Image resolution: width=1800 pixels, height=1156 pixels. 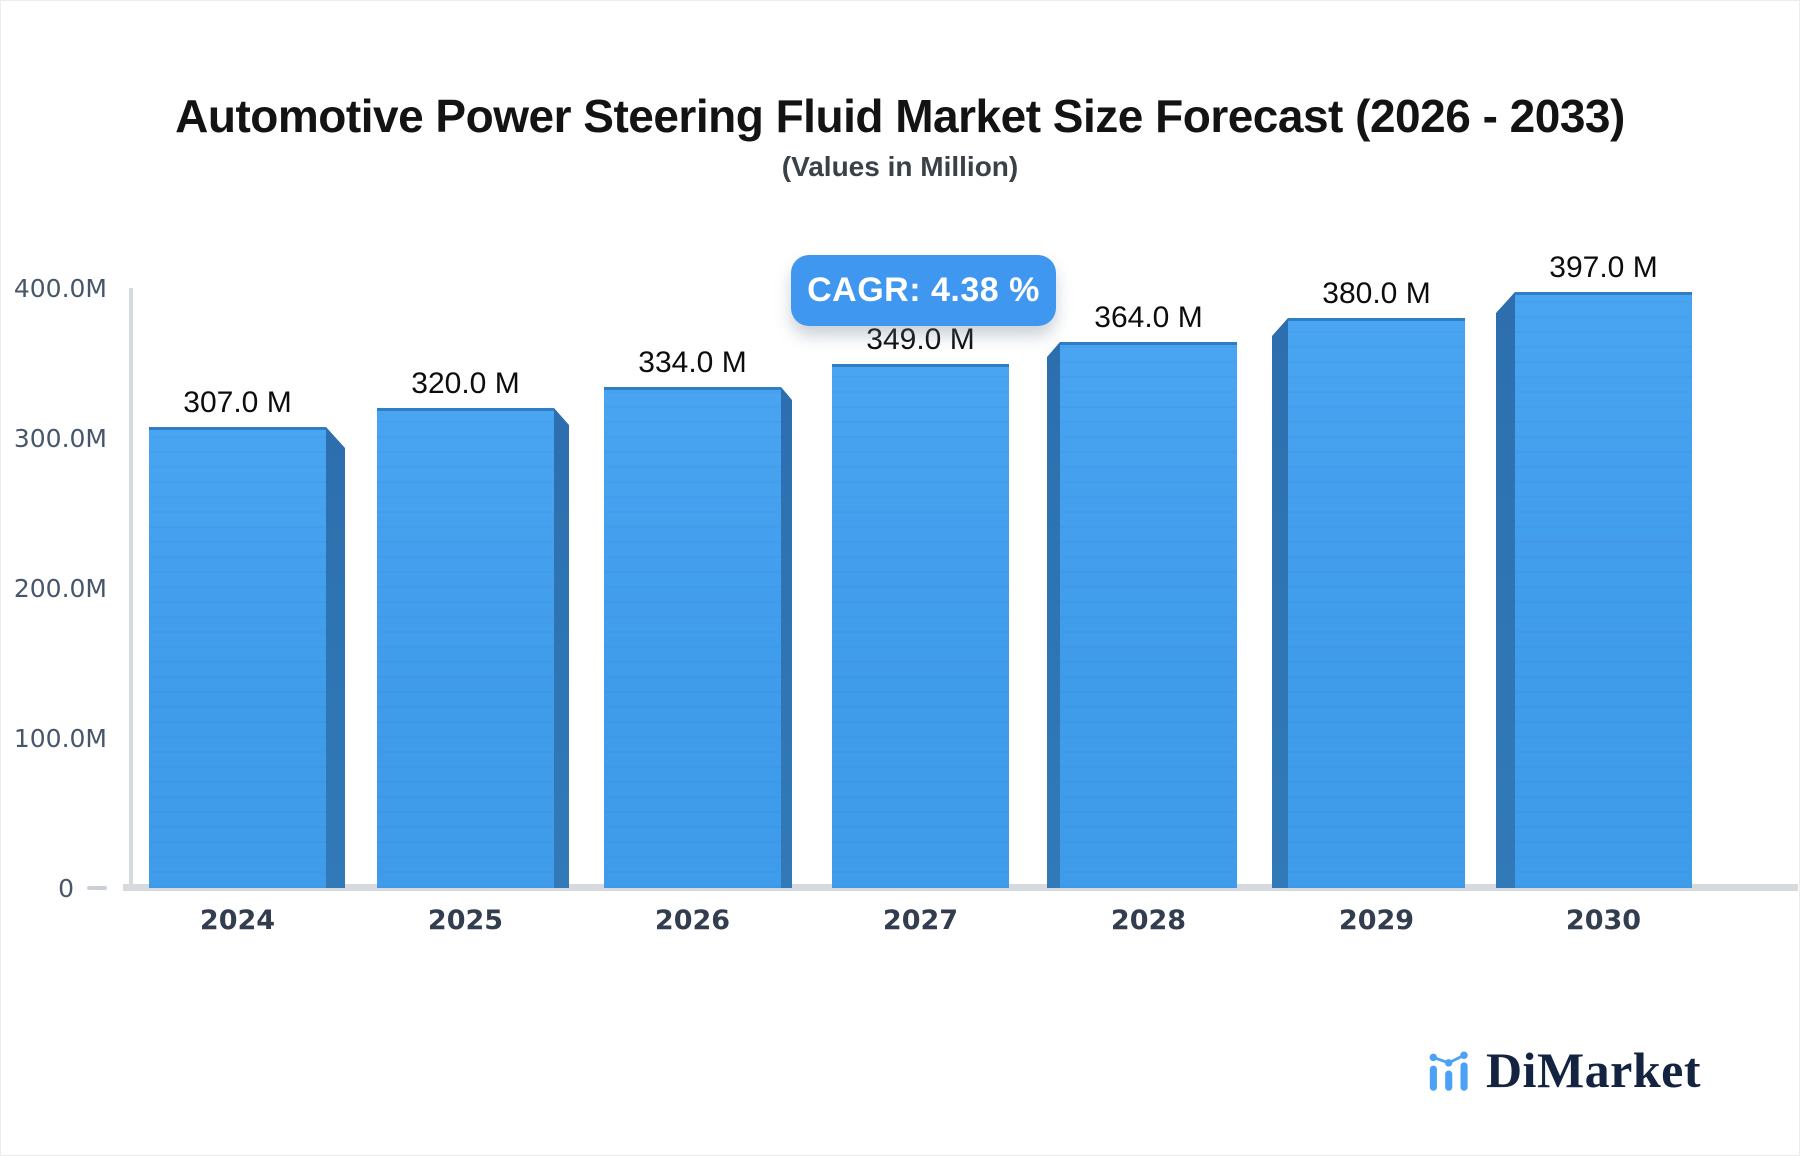 What do you see at coordinates (465, 920) in the screenshot?
I see `x-axis-label-2025: 2025` at bounding box center [465, 920].